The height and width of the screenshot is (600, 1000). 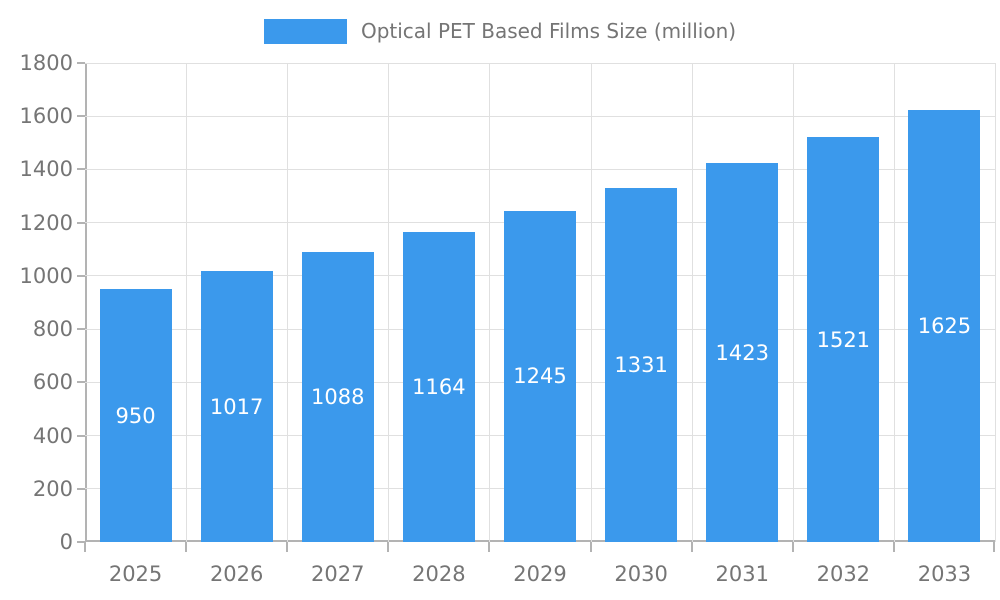 I want to click on x-axis-tick-label: 2029, so click(x=540, y=574).